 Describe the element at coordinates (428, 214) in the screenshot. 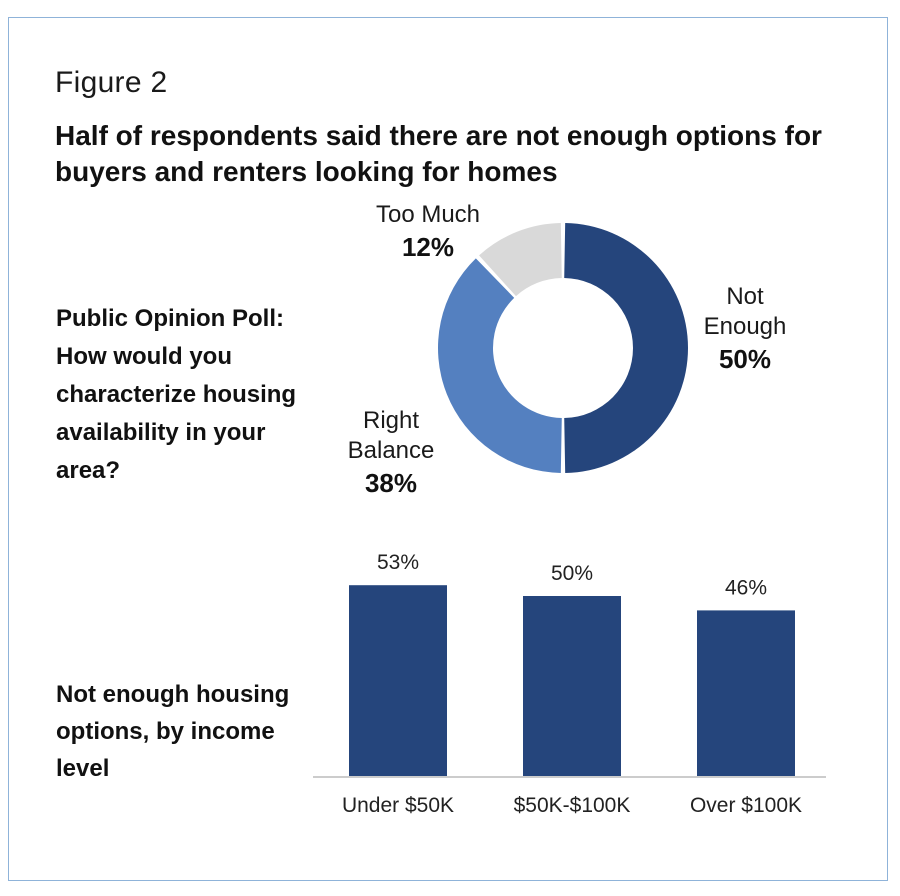

I see `donut-slice-name-label: Too Much` at that location.